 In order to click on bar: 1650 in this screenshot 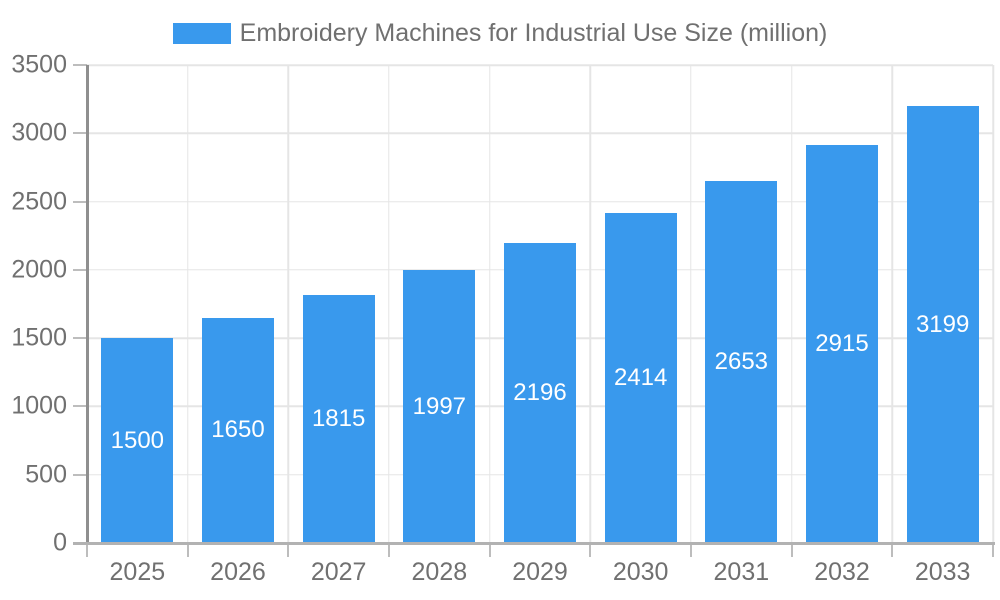, I will do `click(237, 430)`.